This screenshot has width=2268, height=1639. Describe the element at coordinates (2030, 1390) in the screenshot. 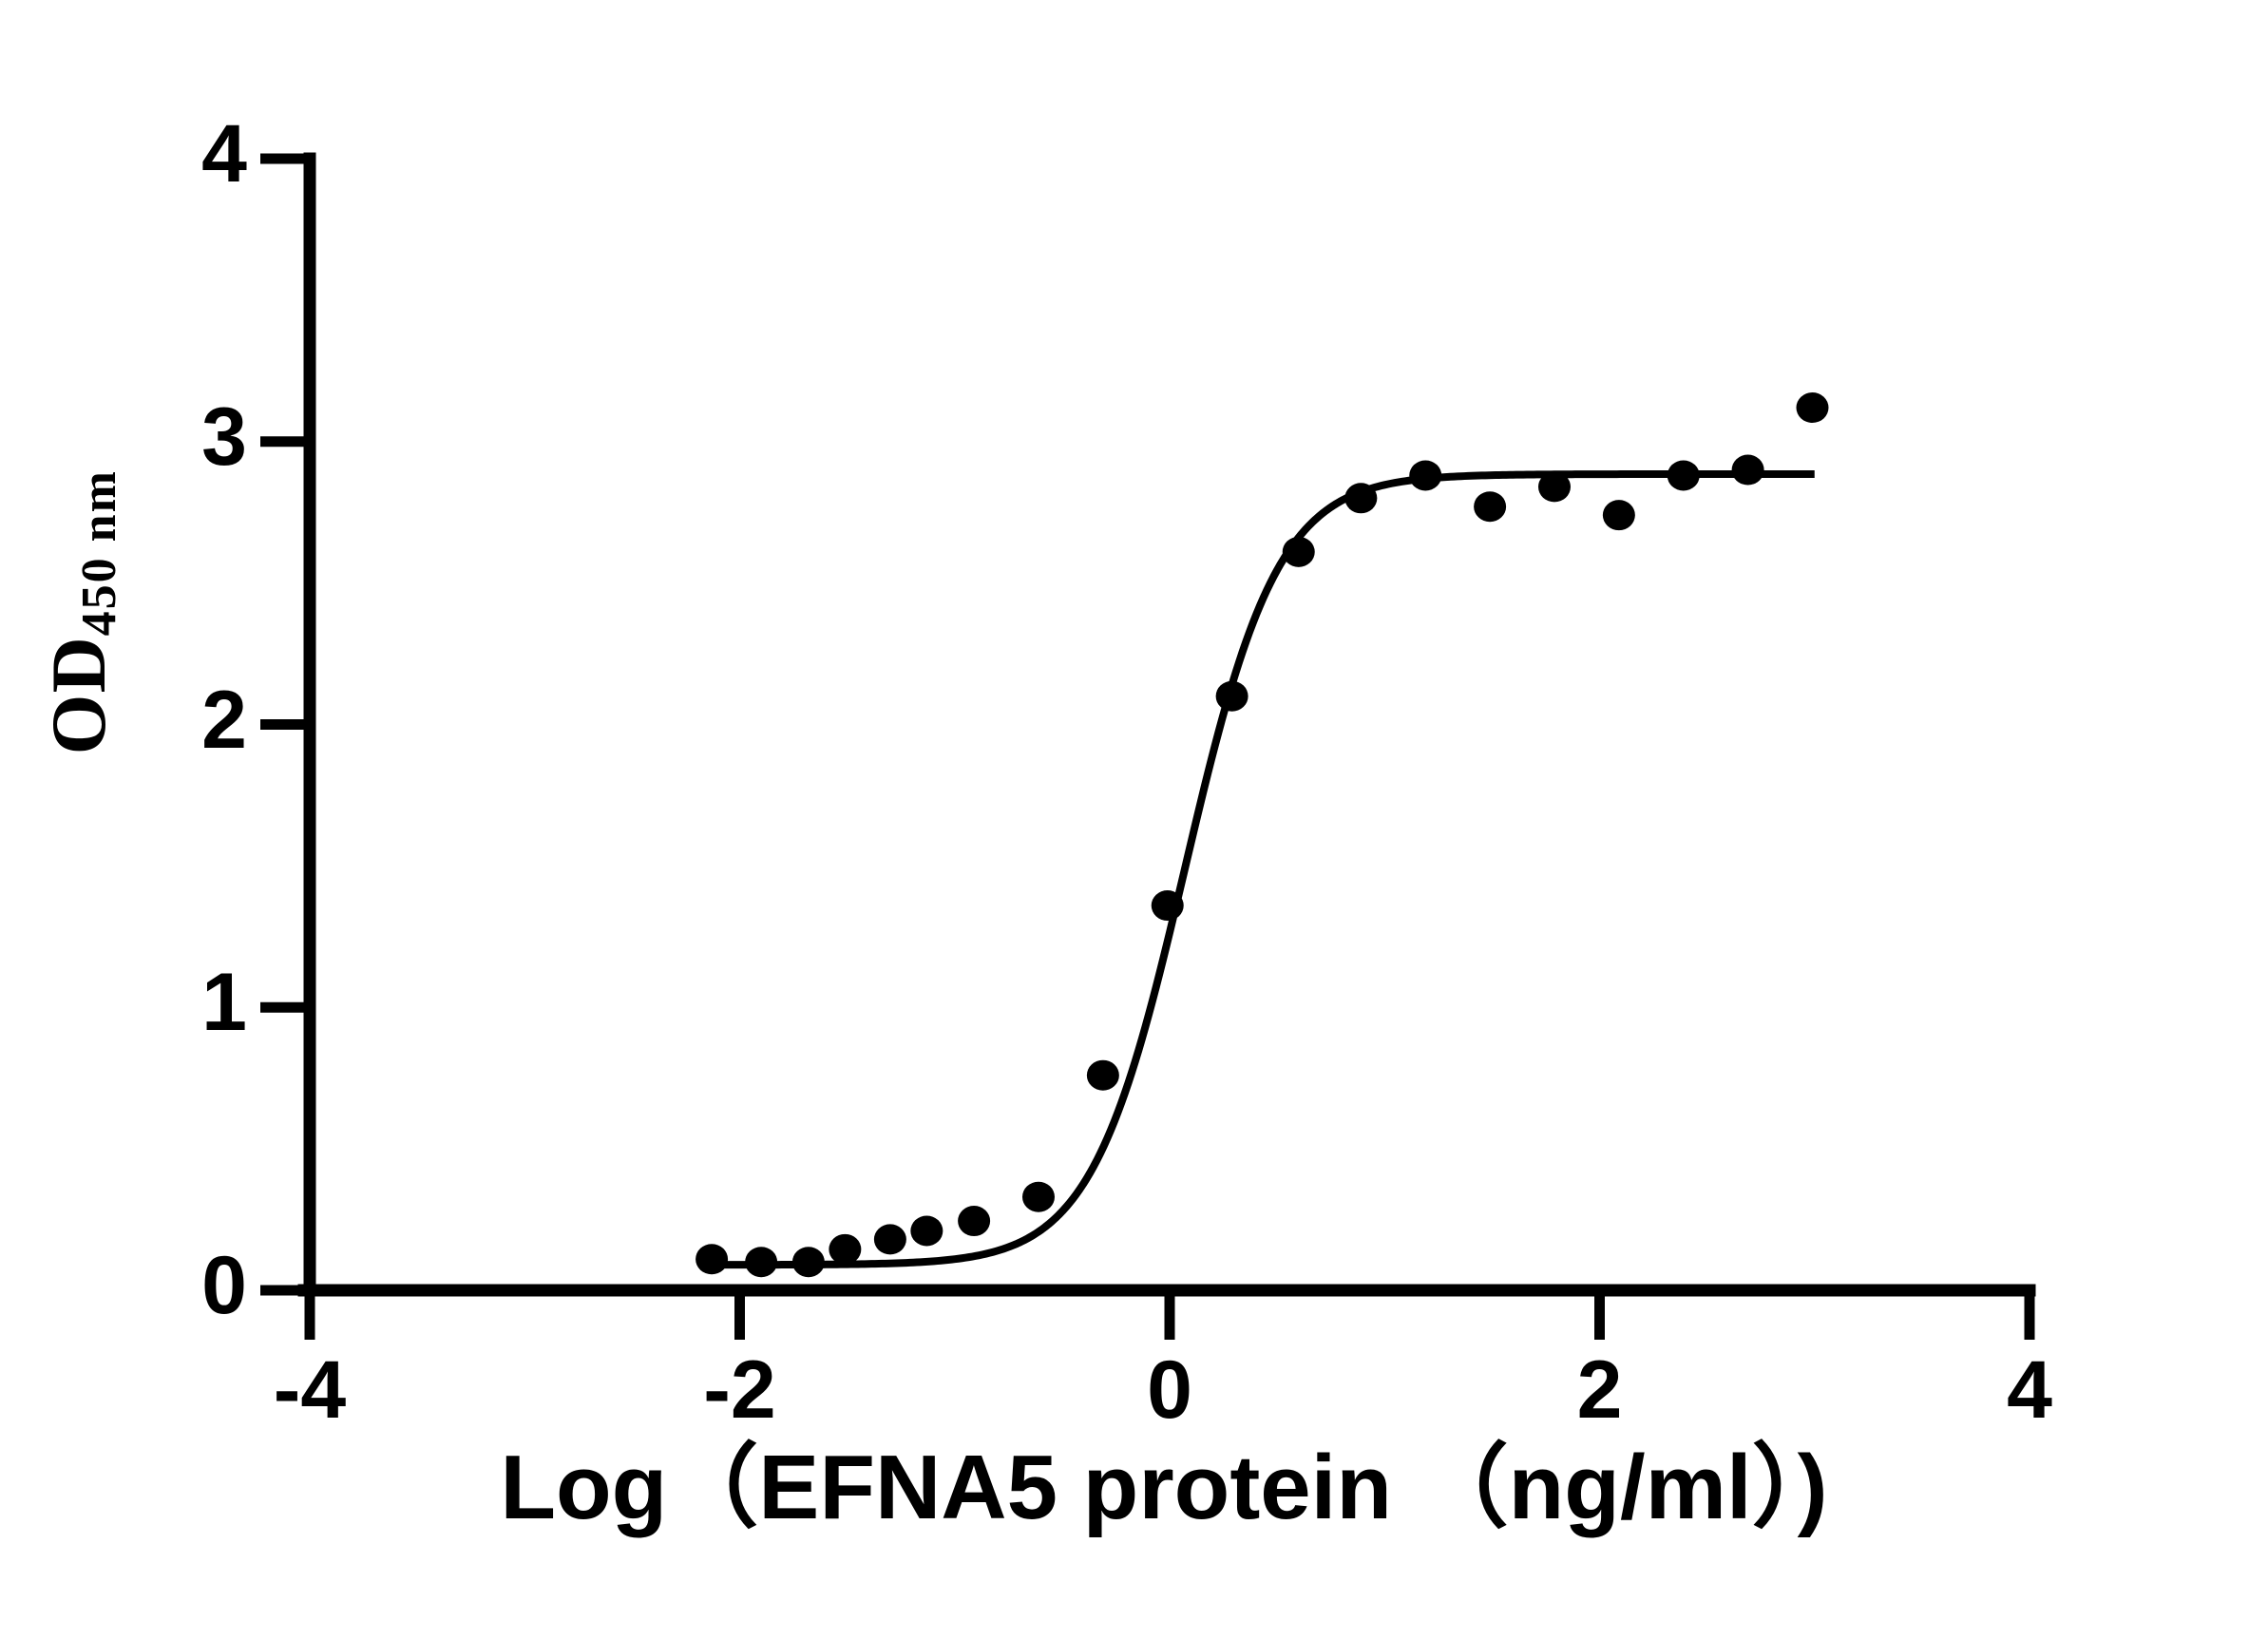

I see `x-tick-label-4: 4` at that location.